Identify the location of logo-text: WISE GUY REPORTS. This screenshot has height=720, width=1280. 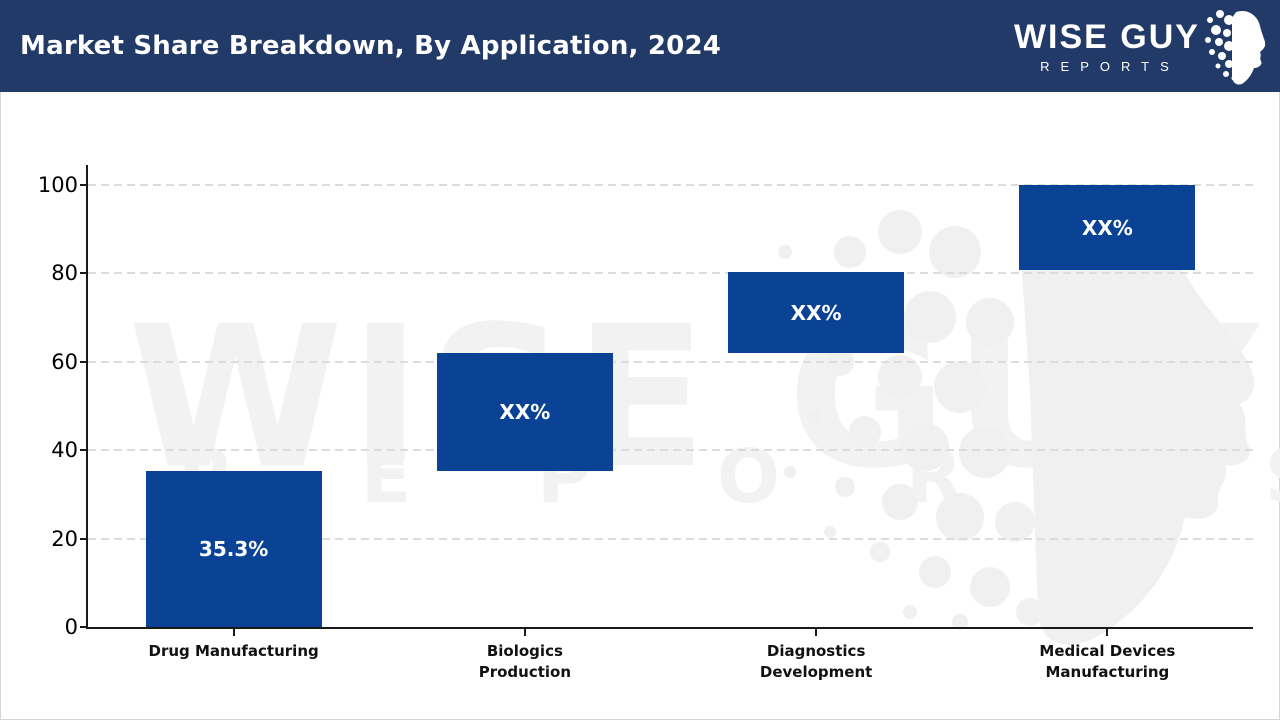
(1107, 46).